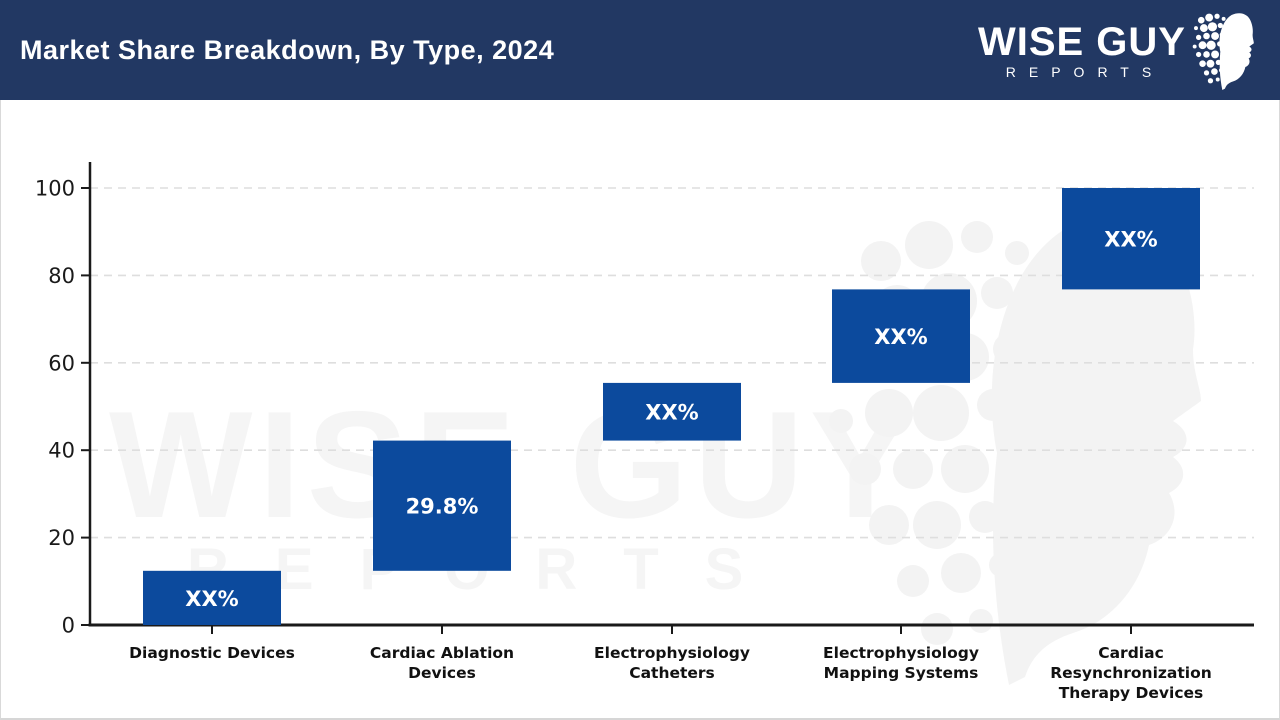  What do you see at coordinates (1085, 71) in the screenshot?
I see `logo-subtitle: REPORTS` at bounding box center [1085, 71].